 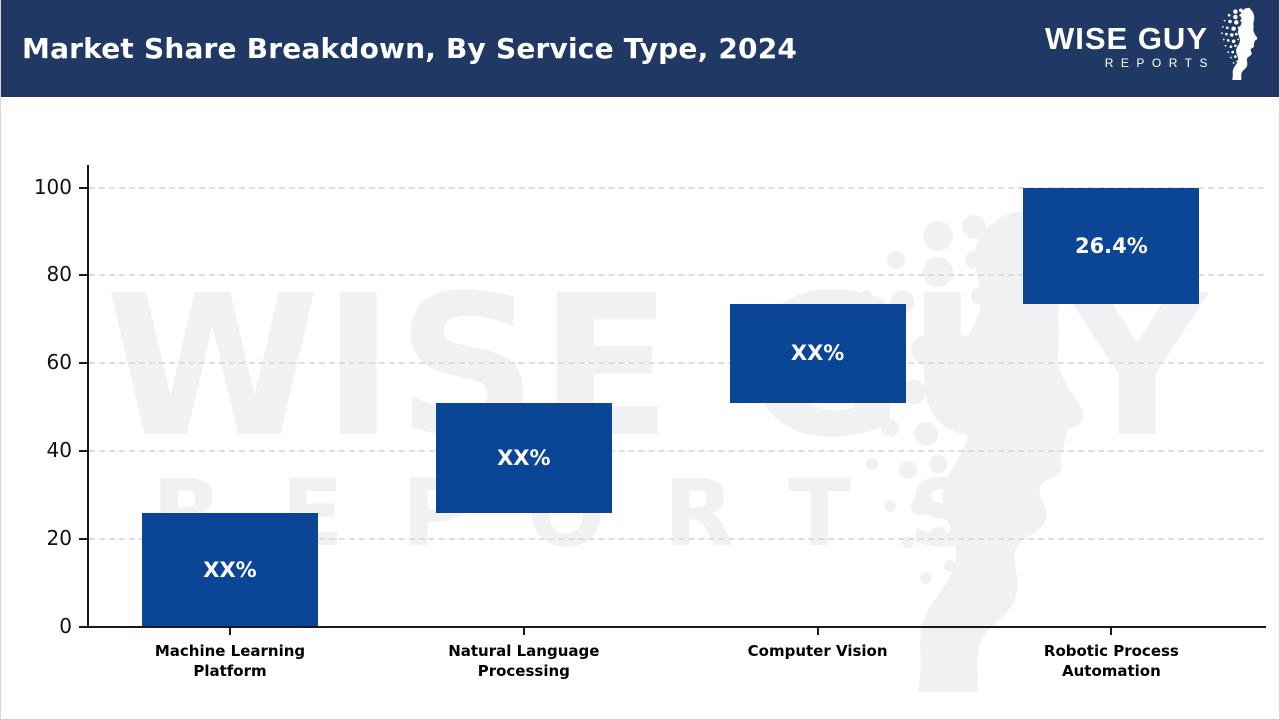 I want to click on x-axis-category-line: Computer Vision, so click(x=817, y=651).